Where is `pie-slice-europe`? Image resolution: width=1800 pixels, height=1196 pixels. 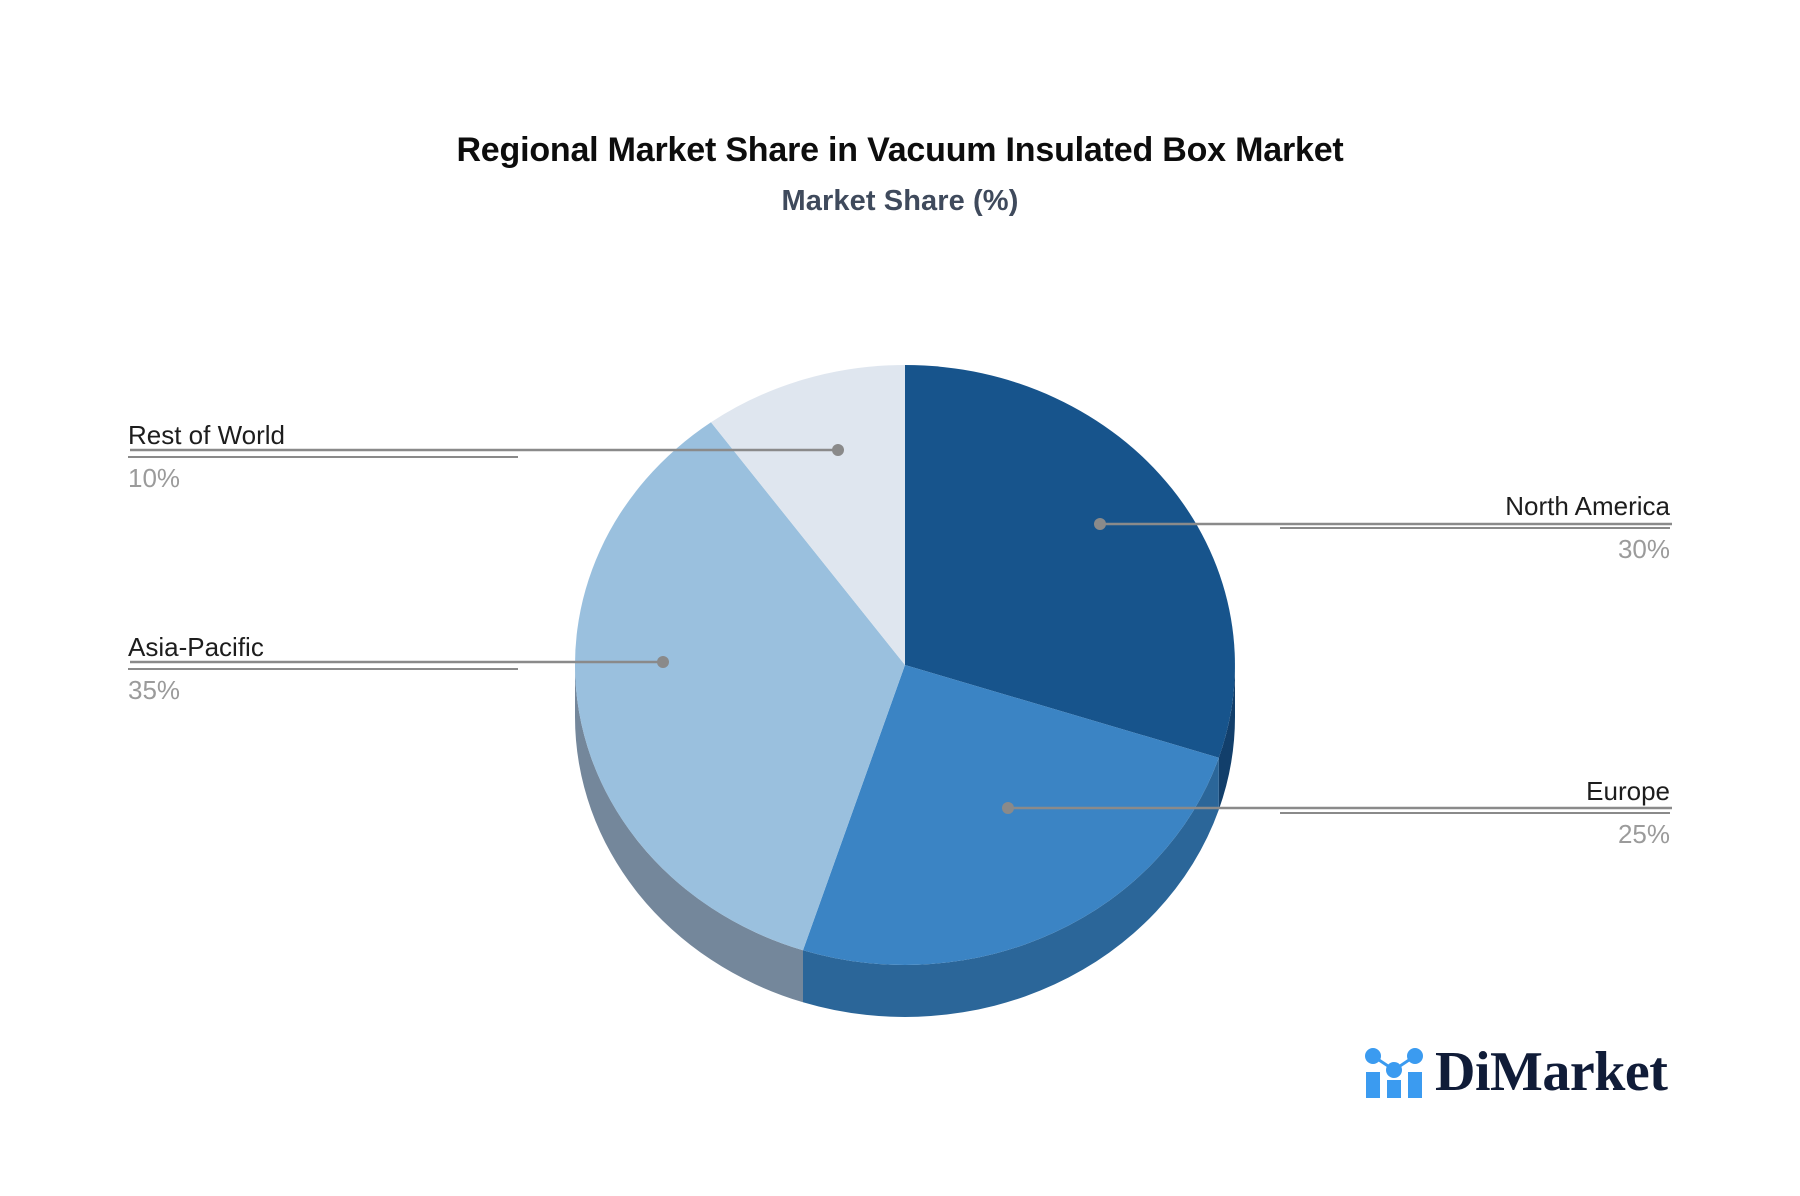
pie-slice-europe is located at coordinates (1011, 815).